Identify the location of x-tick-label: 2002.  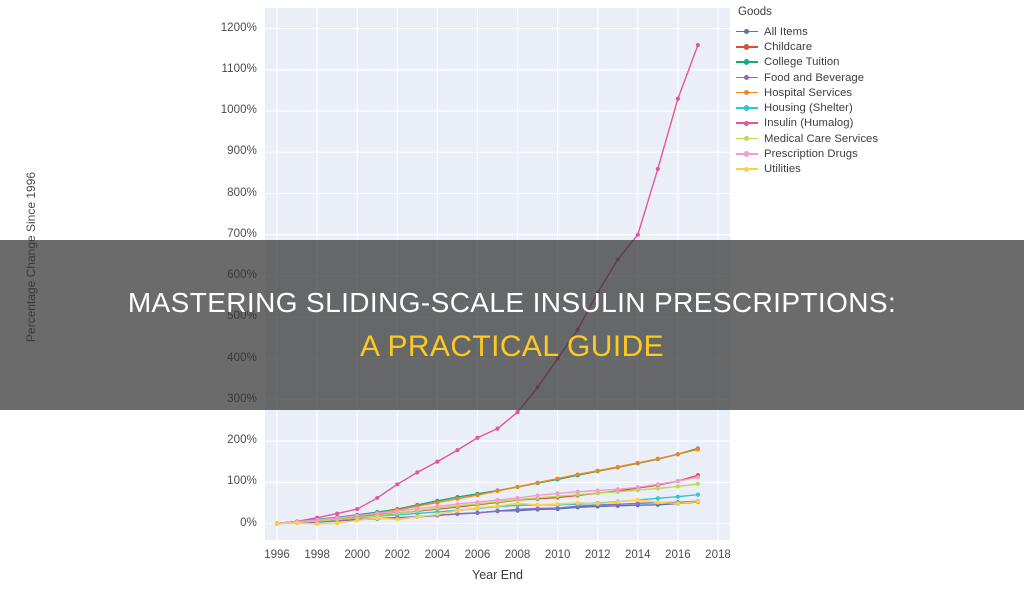
(397, 555).